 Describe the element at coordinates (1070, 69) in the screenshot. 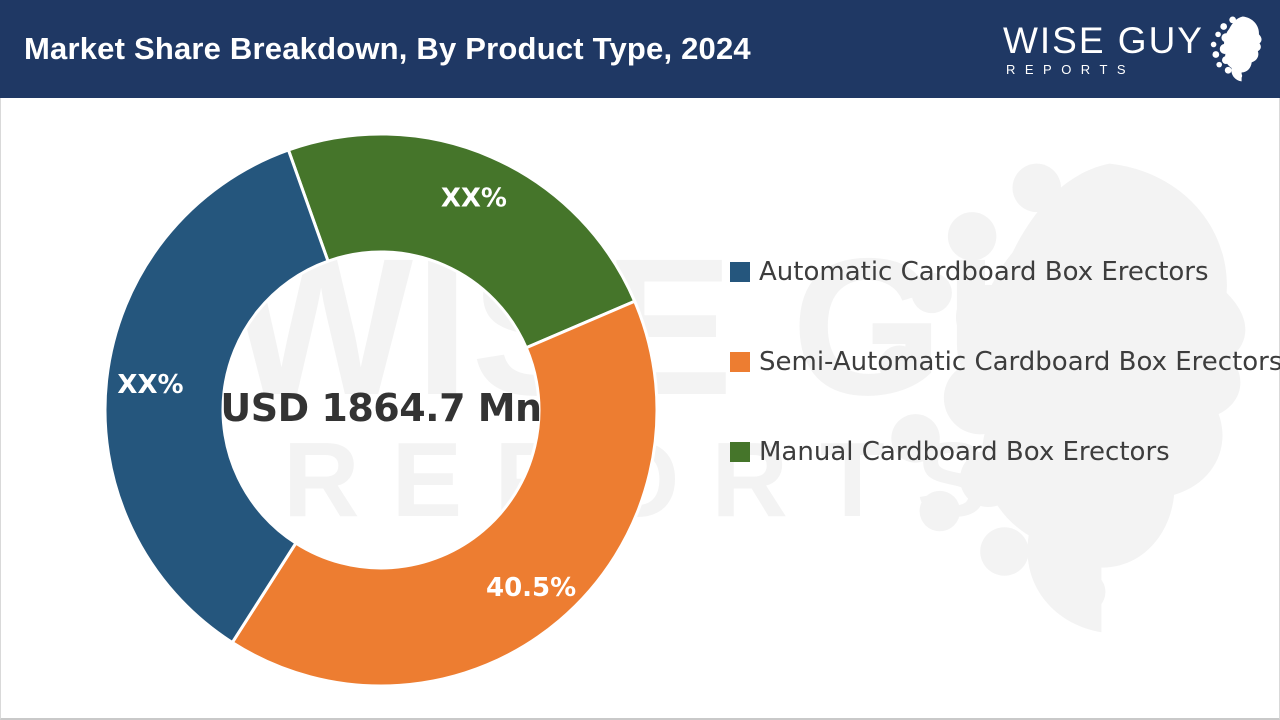

I see `logo-subtext: REPORTS` at that location.